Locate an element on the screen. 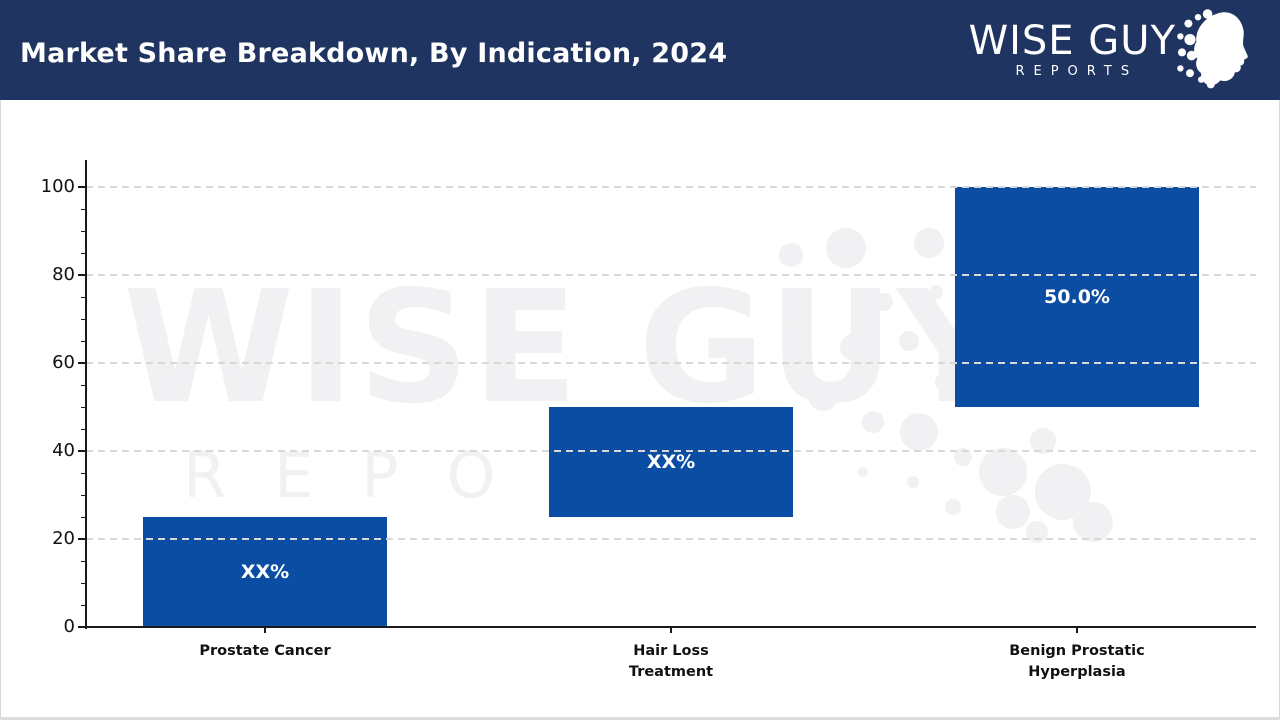  bar-benign-prostatic-hyperplasia: 50.0% is located at coordinates (1077, 297).